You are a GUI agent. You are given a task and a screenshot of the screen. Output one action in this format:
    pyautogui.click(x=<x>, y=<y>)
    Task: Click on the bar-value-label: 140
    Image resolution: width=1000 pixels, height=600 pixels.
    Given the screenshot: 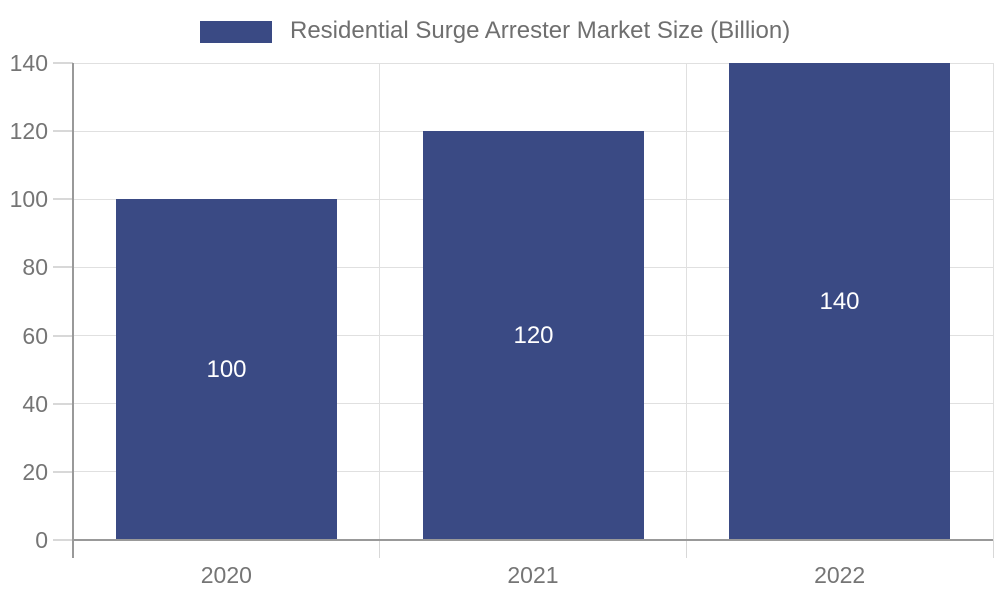 What is the action you would take?
    pyautogui.click(x=839, y=301)
    